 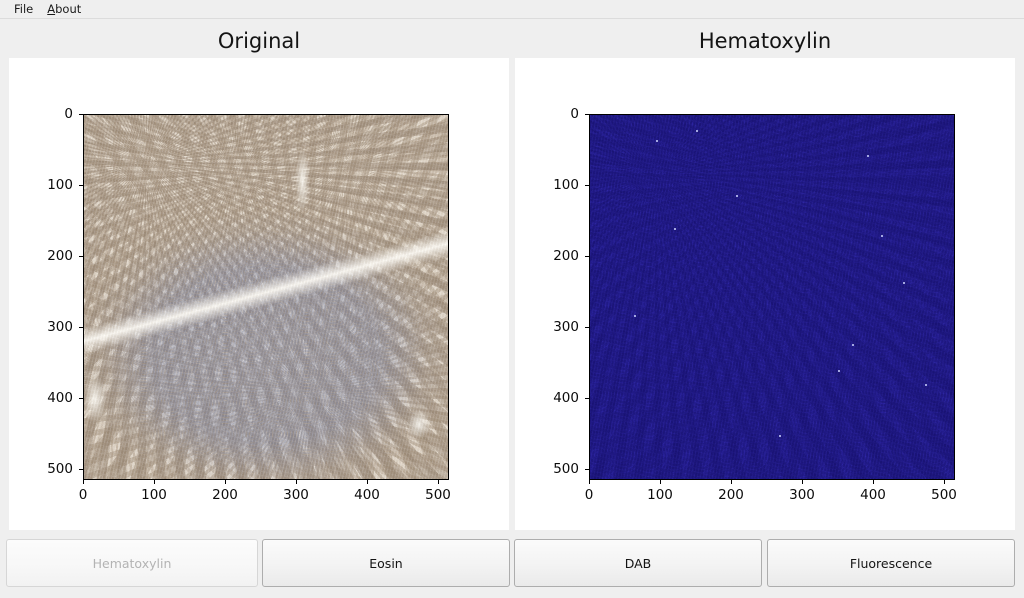 I want to click on stain-button-eosin: Eosin, so click(x=386, y=563).